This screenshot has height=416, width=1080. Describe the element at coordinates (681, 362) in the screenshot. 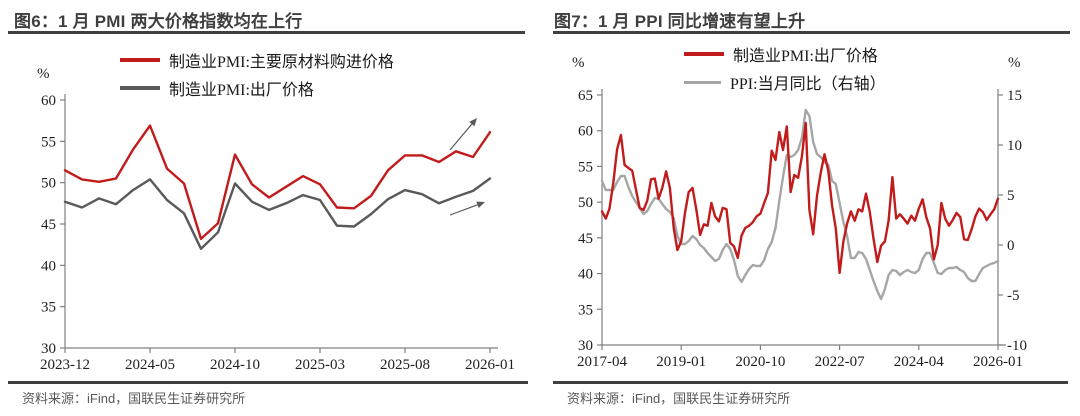

I see `x-tick-label: 2019-01` at that location.